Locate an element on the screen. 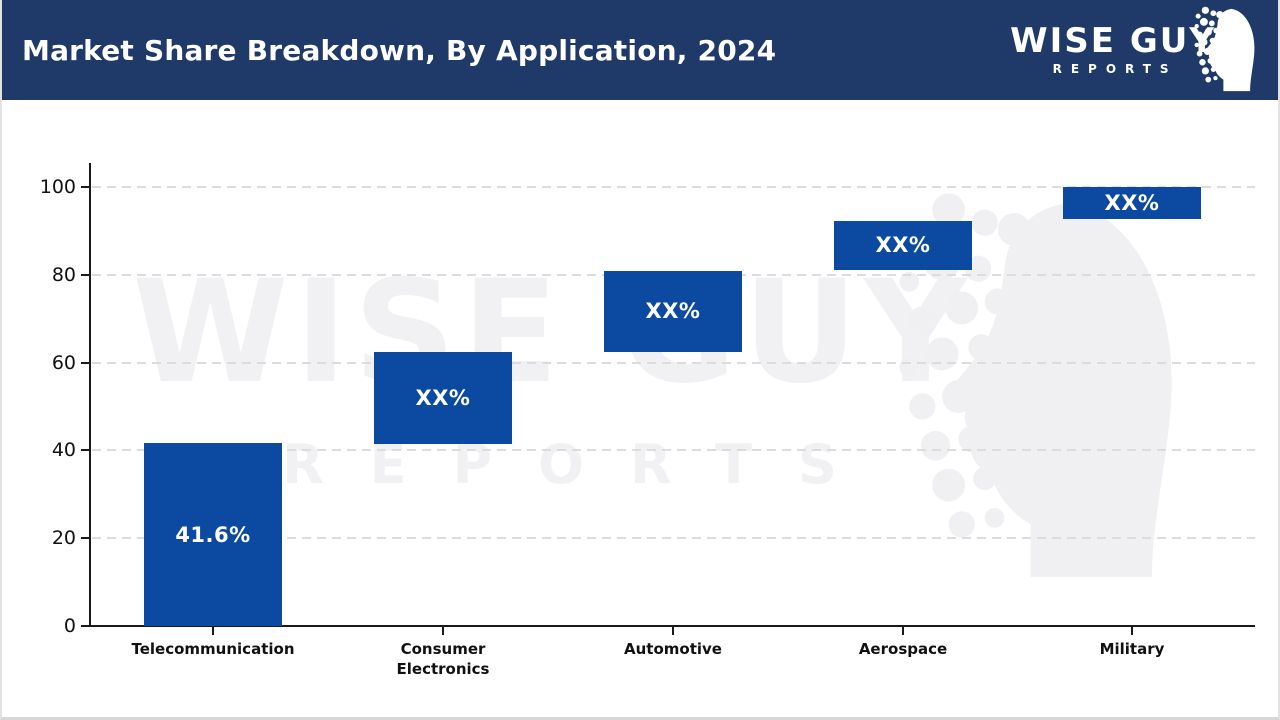  y-tick-label: 100 is located at coordinates (57, 187).